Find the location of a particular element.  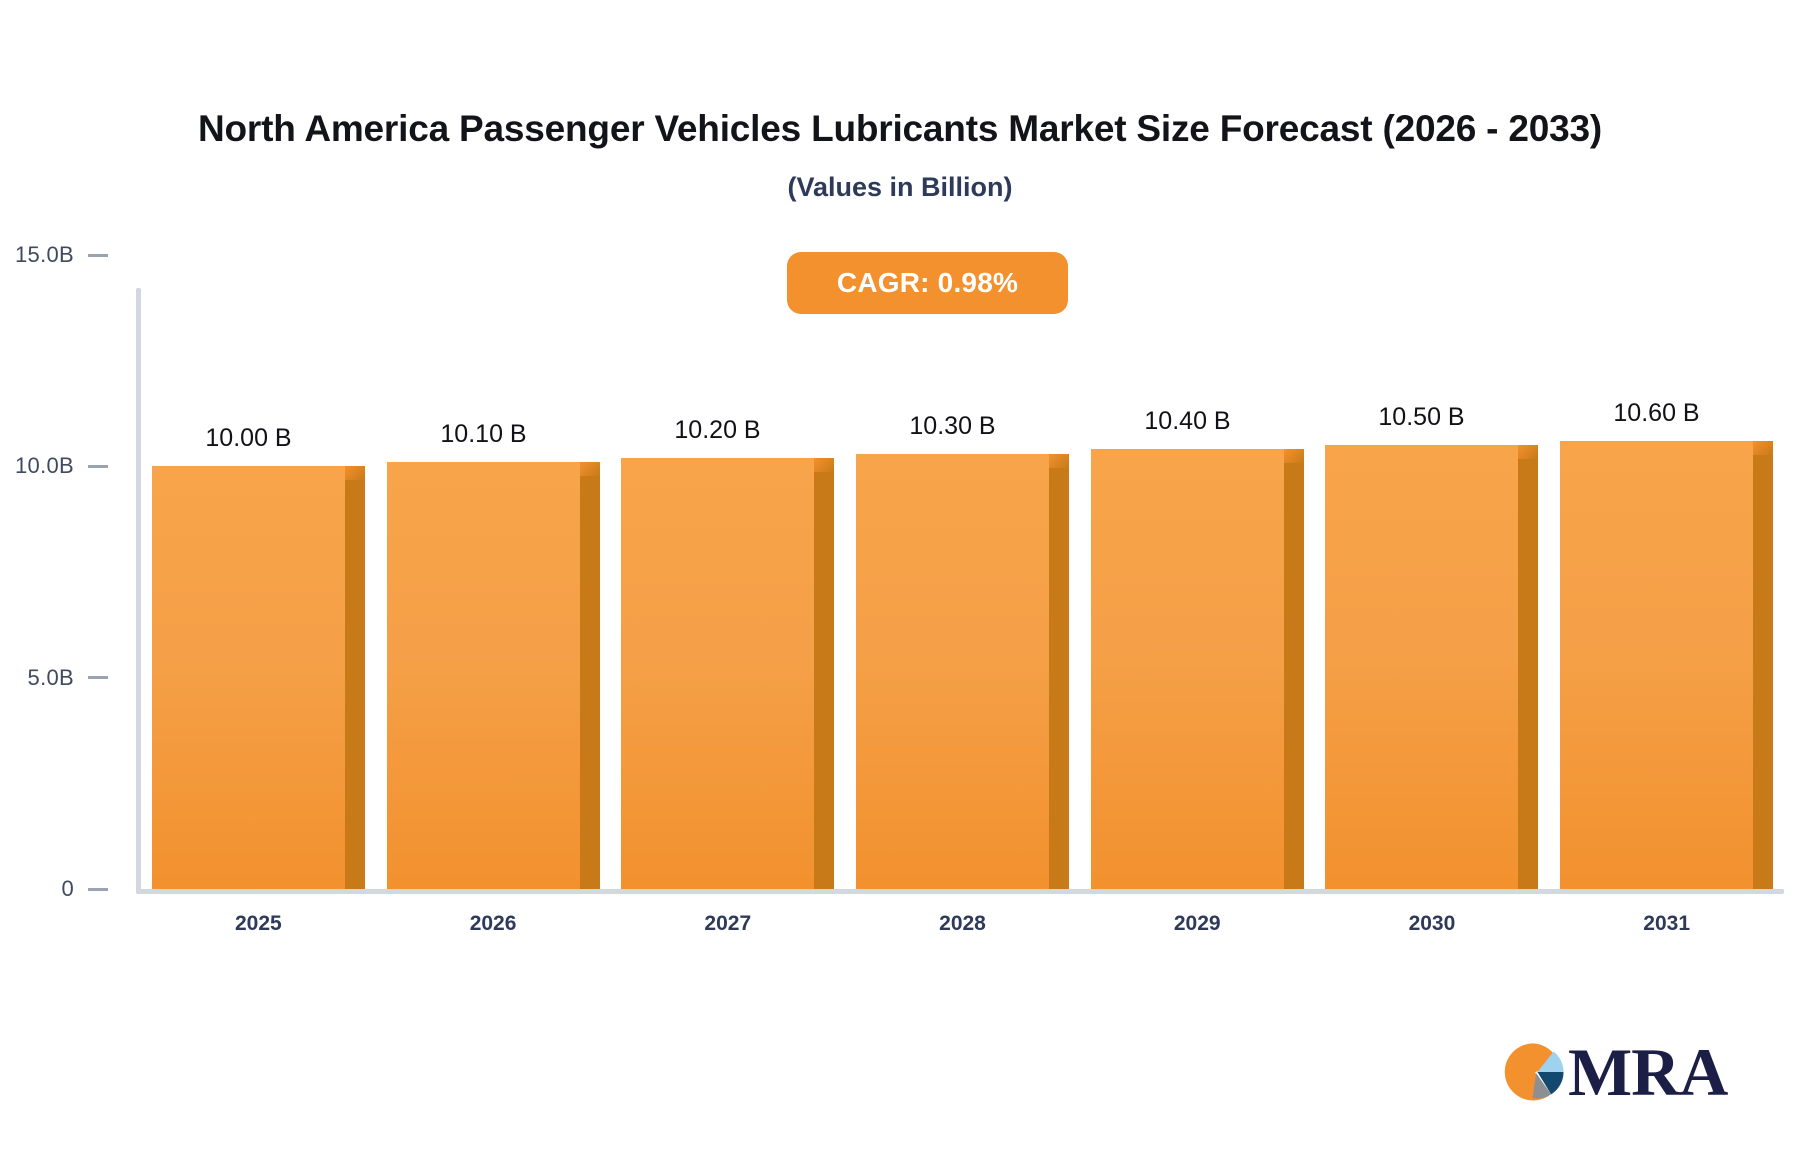

bar-value-label: 10.40 B is located at coordinates (1187, 421).